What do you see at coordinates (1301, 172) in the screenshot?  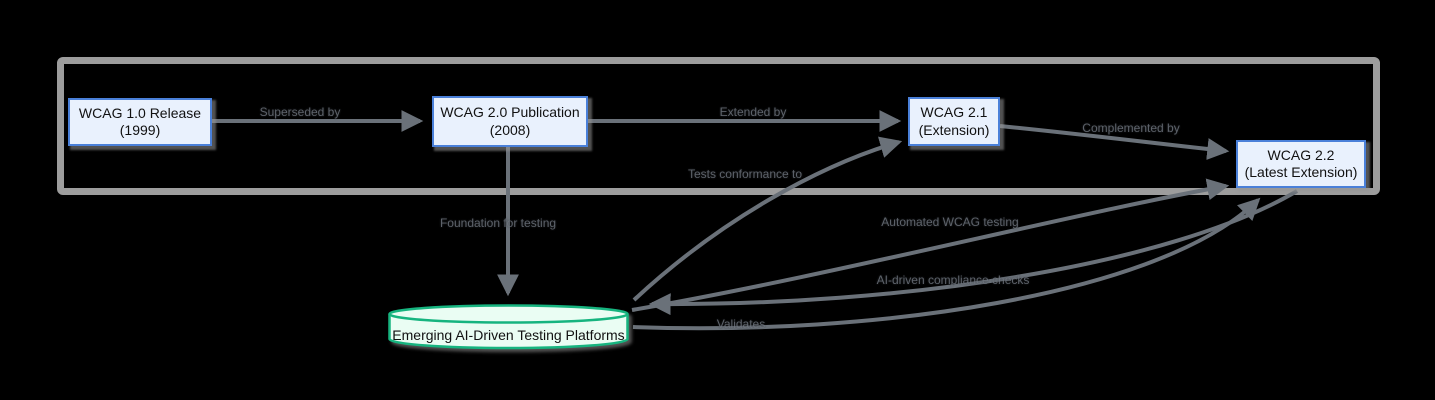 I see `node-wcag-2-2-subtitle: (Latest Extension)` at bounding box center [1301, 172].